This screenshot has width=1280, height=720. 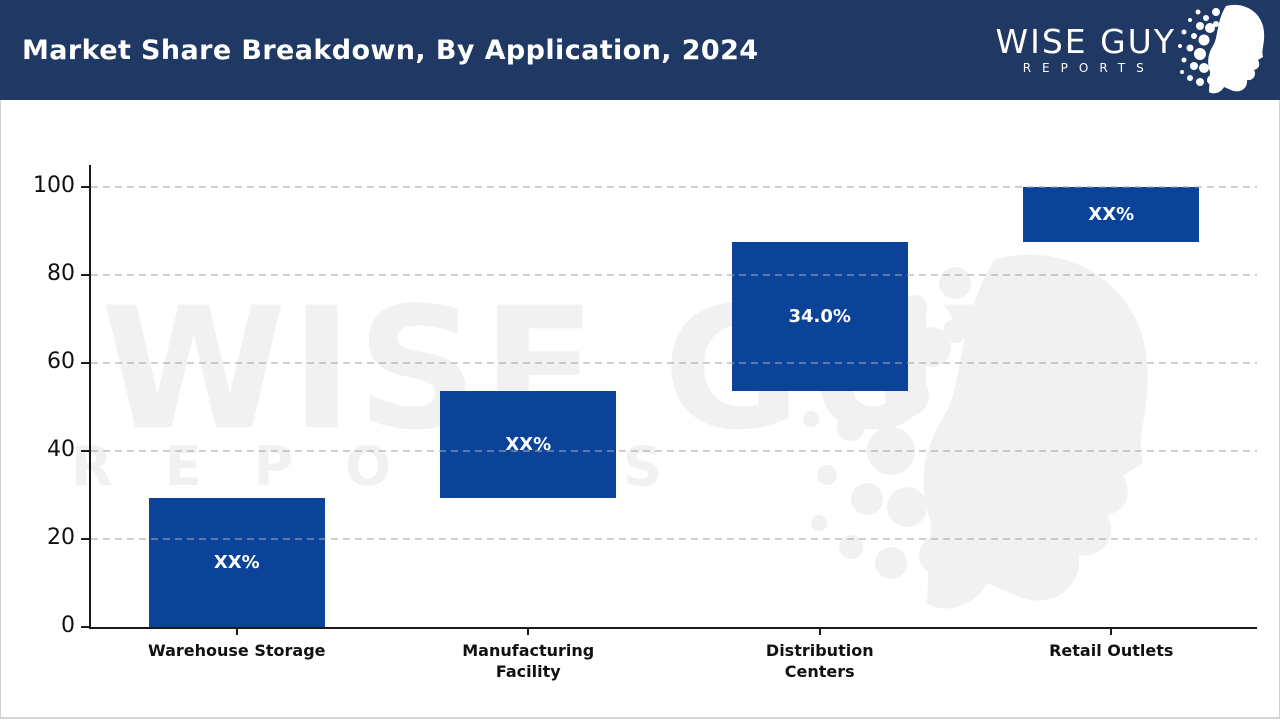 What do you see at coordinates (61, 361) in the screenshot?
I see `y-axis-tick-label-60: 60` at bounding box center [61, 361].